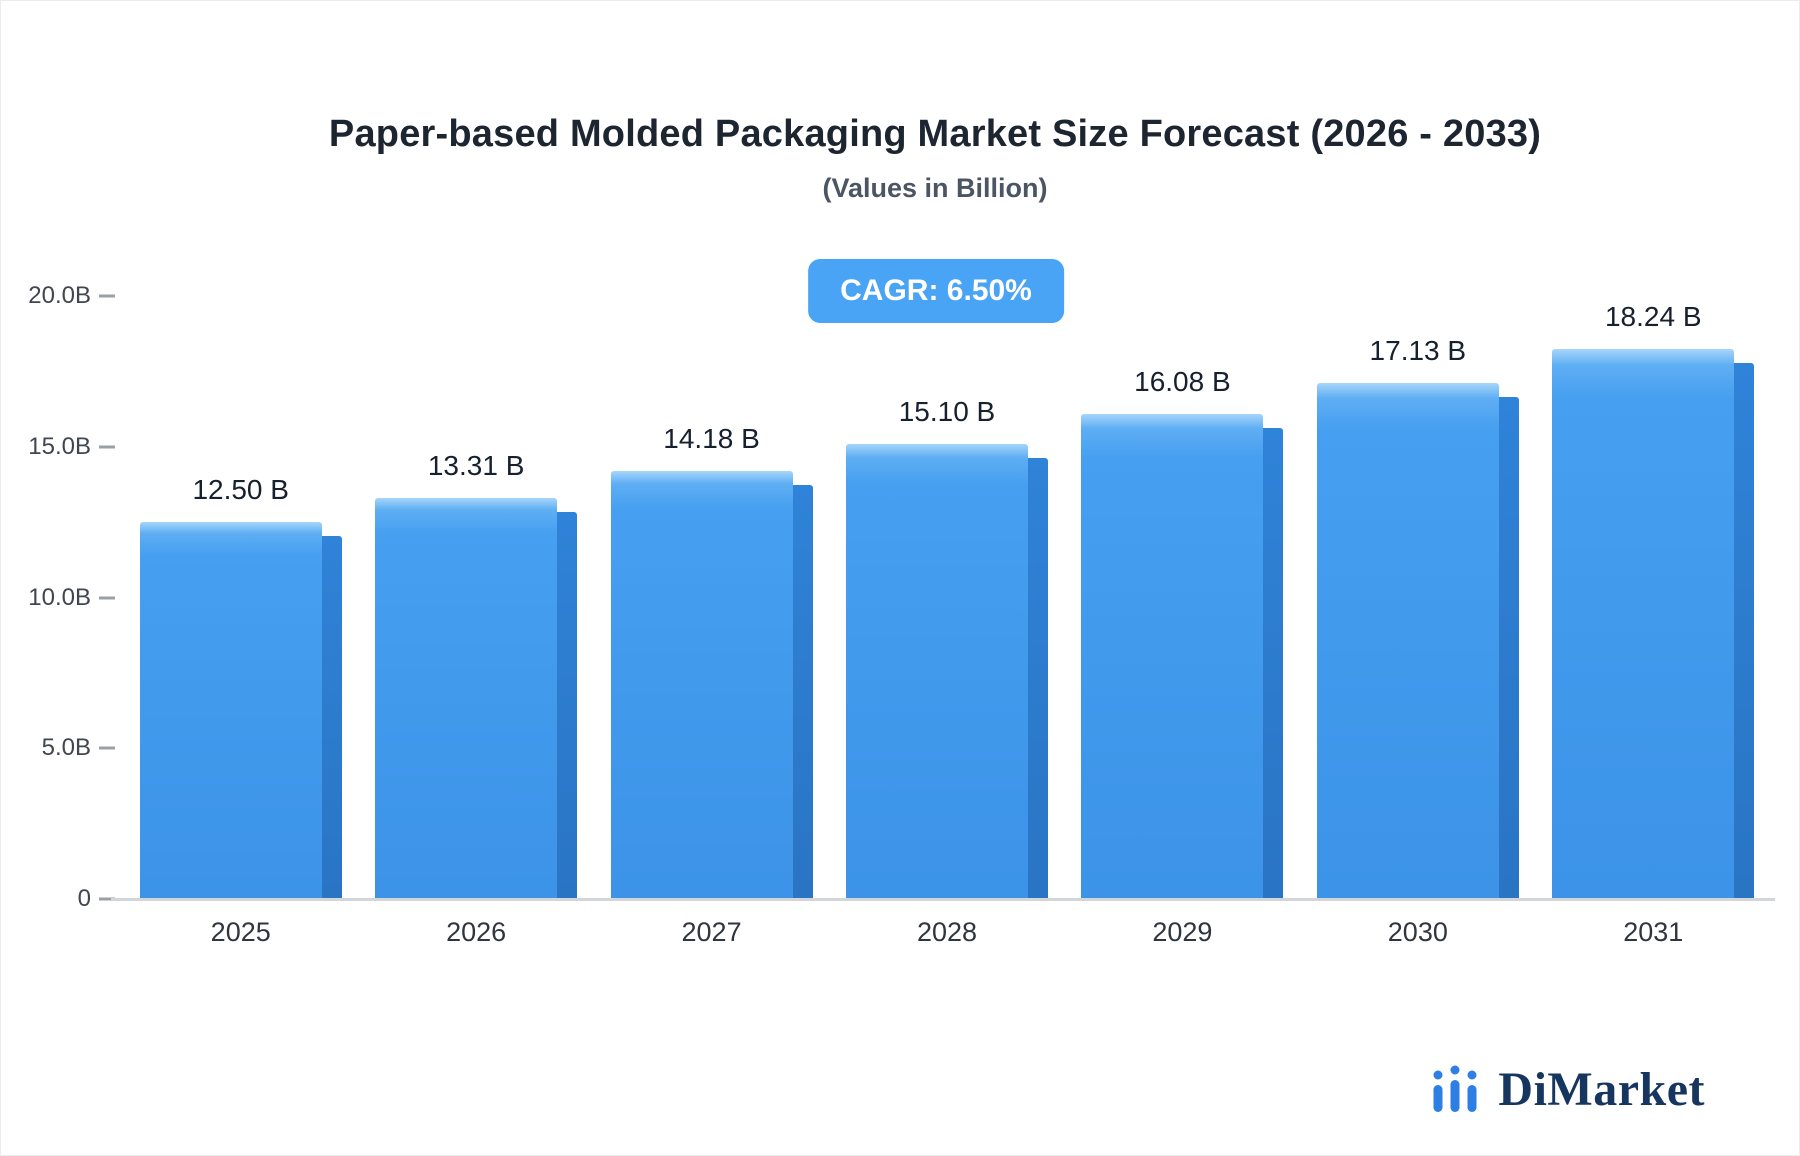  I want to click on bar-2028, so click(946, 671).